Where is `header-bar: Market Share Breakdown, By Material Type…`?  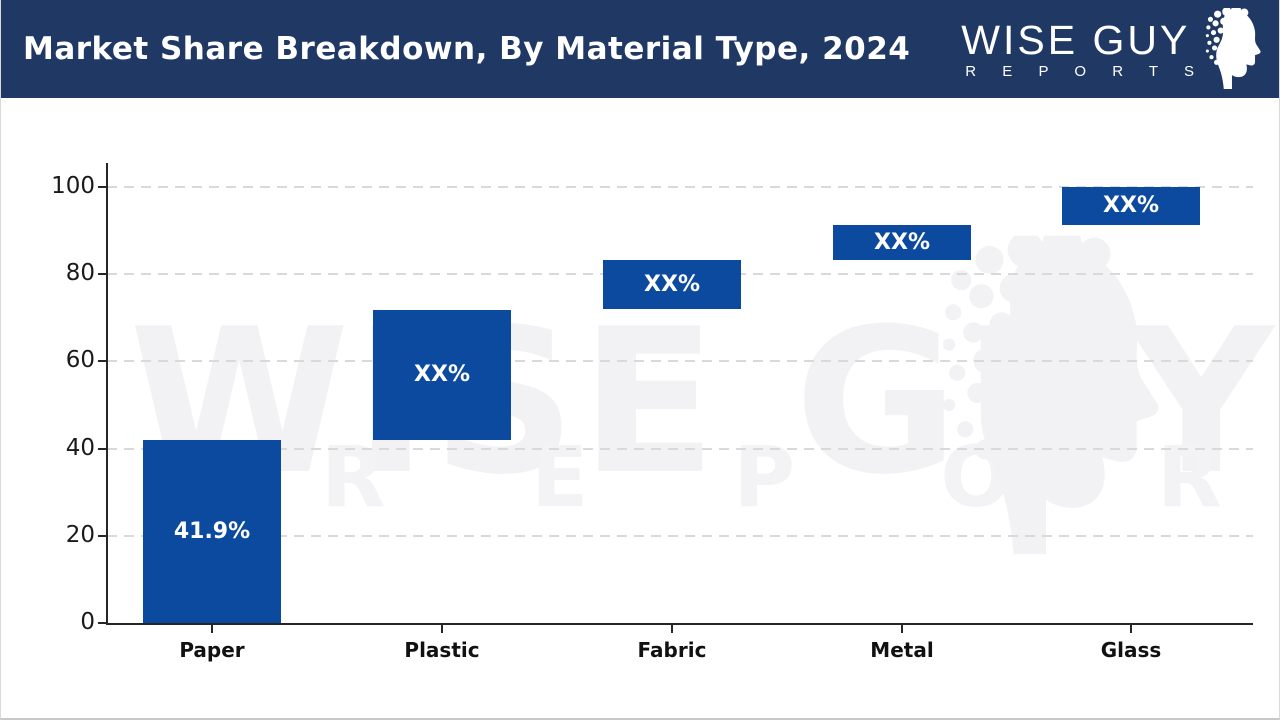 header-bar: Market Share Breakdown, By Material Type… is located at coordinates (640, 49).